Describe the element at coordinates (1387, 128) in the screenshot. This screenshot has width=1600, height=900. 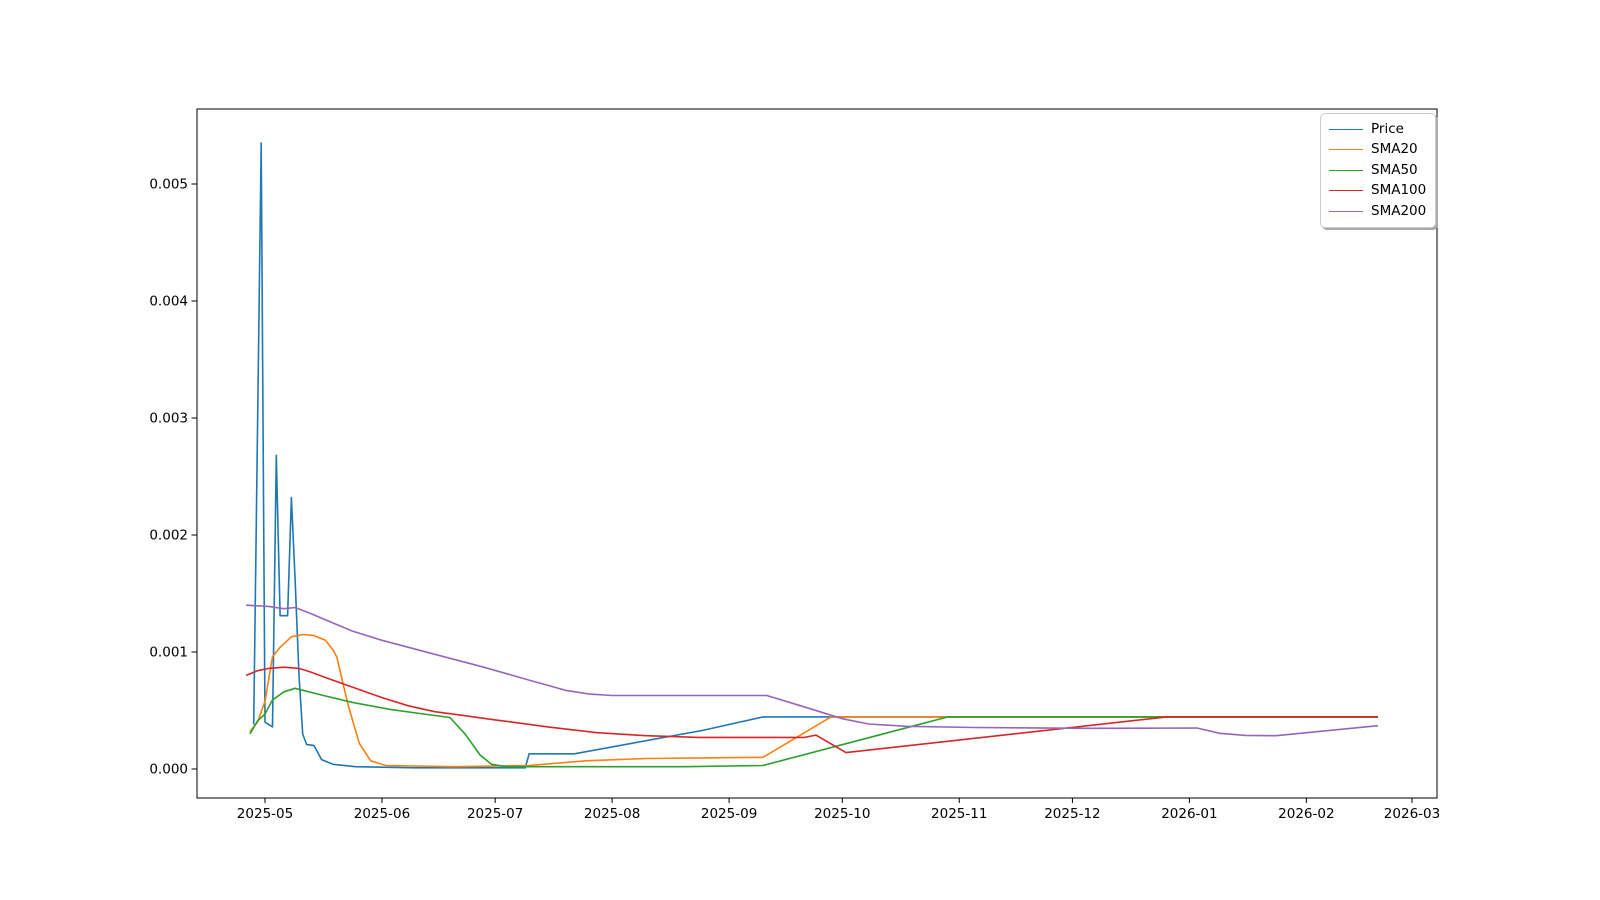
I see `legend-label: Price` at that location.